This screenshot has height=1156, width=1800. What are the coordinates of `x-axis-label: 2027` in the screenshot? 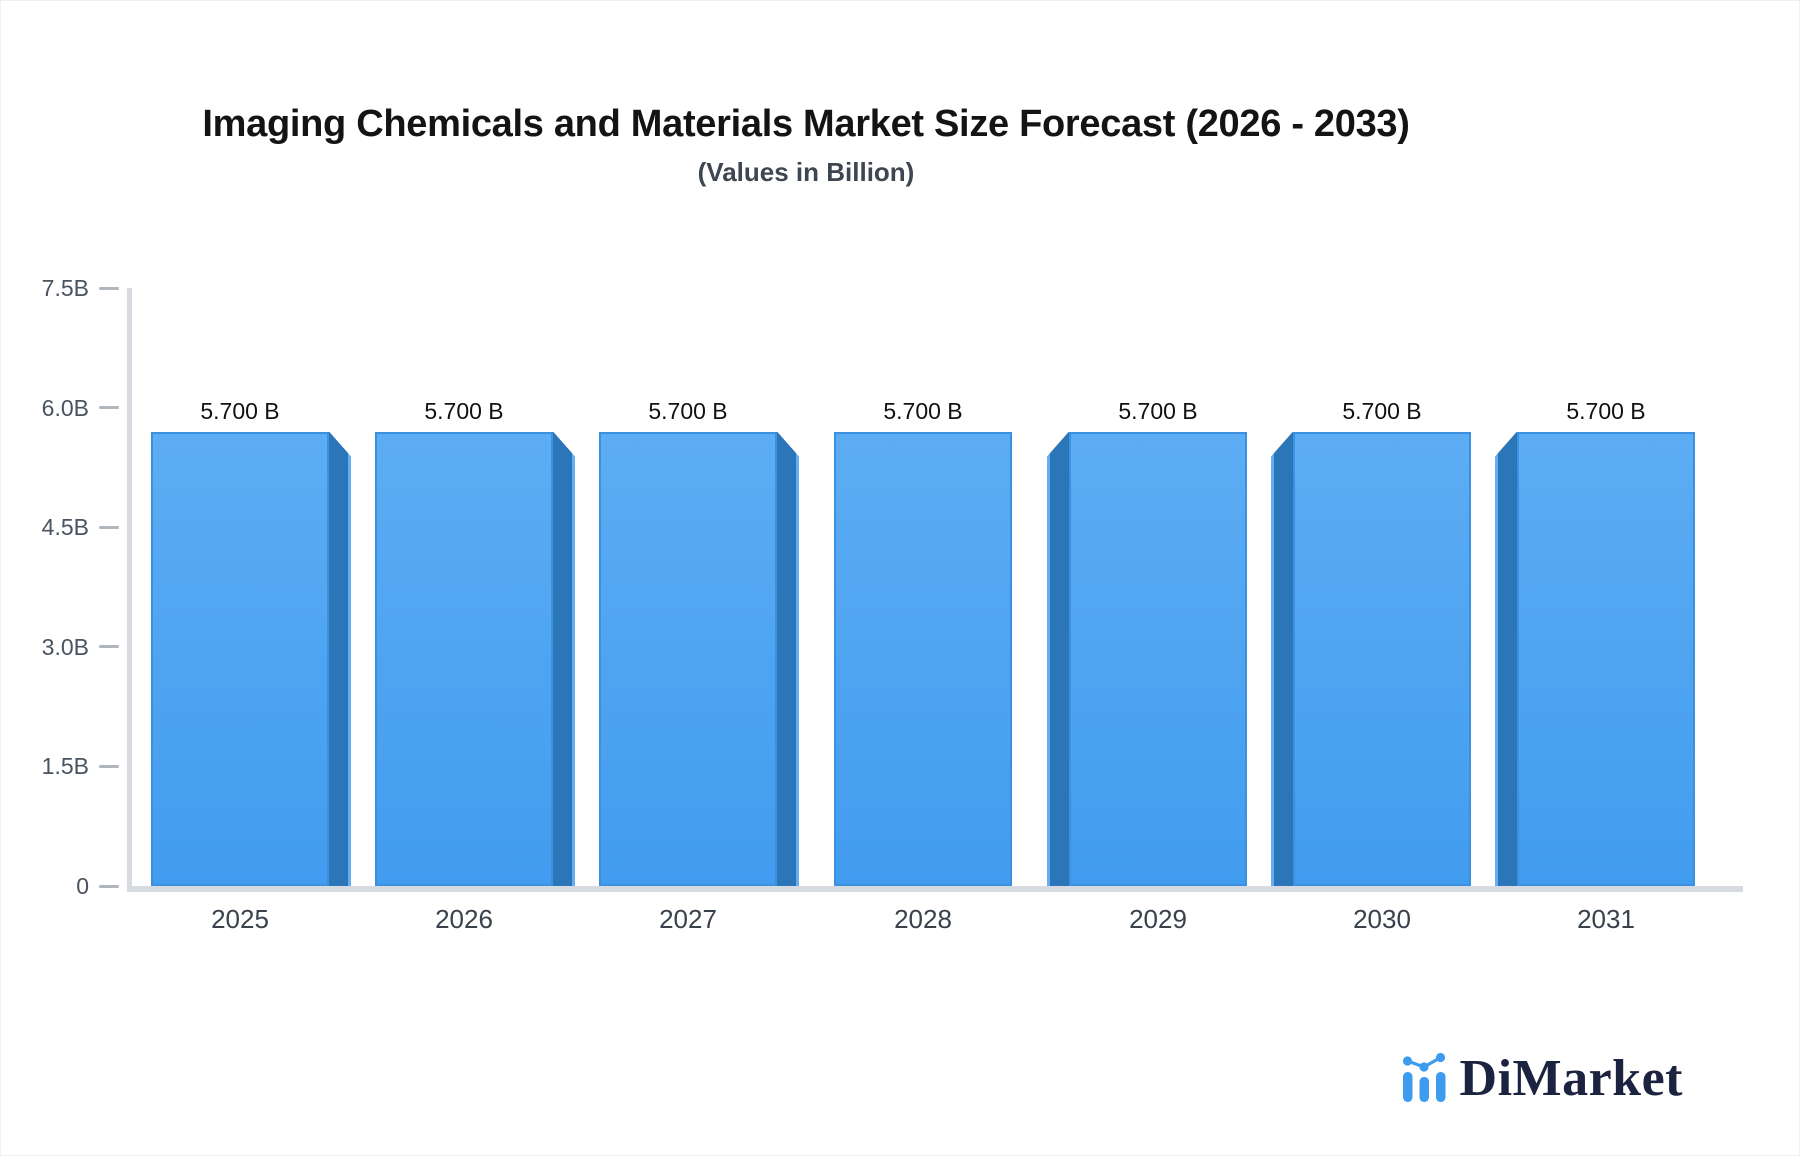 It's located at (688, 918).